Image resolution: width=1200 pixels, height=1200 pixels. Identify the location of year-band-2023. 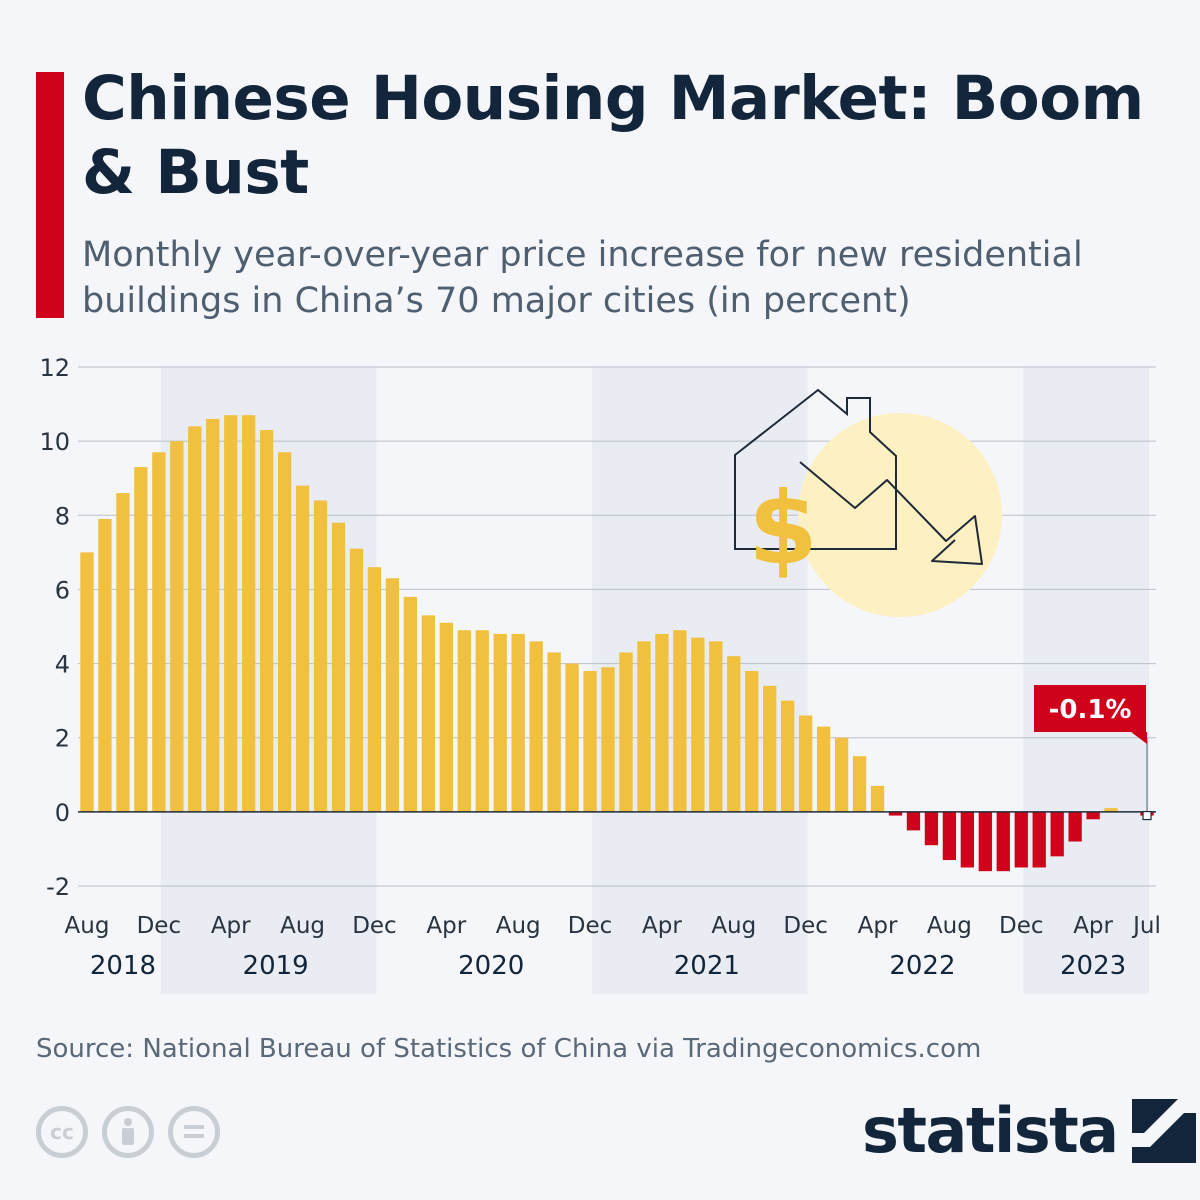
(1086, 680).